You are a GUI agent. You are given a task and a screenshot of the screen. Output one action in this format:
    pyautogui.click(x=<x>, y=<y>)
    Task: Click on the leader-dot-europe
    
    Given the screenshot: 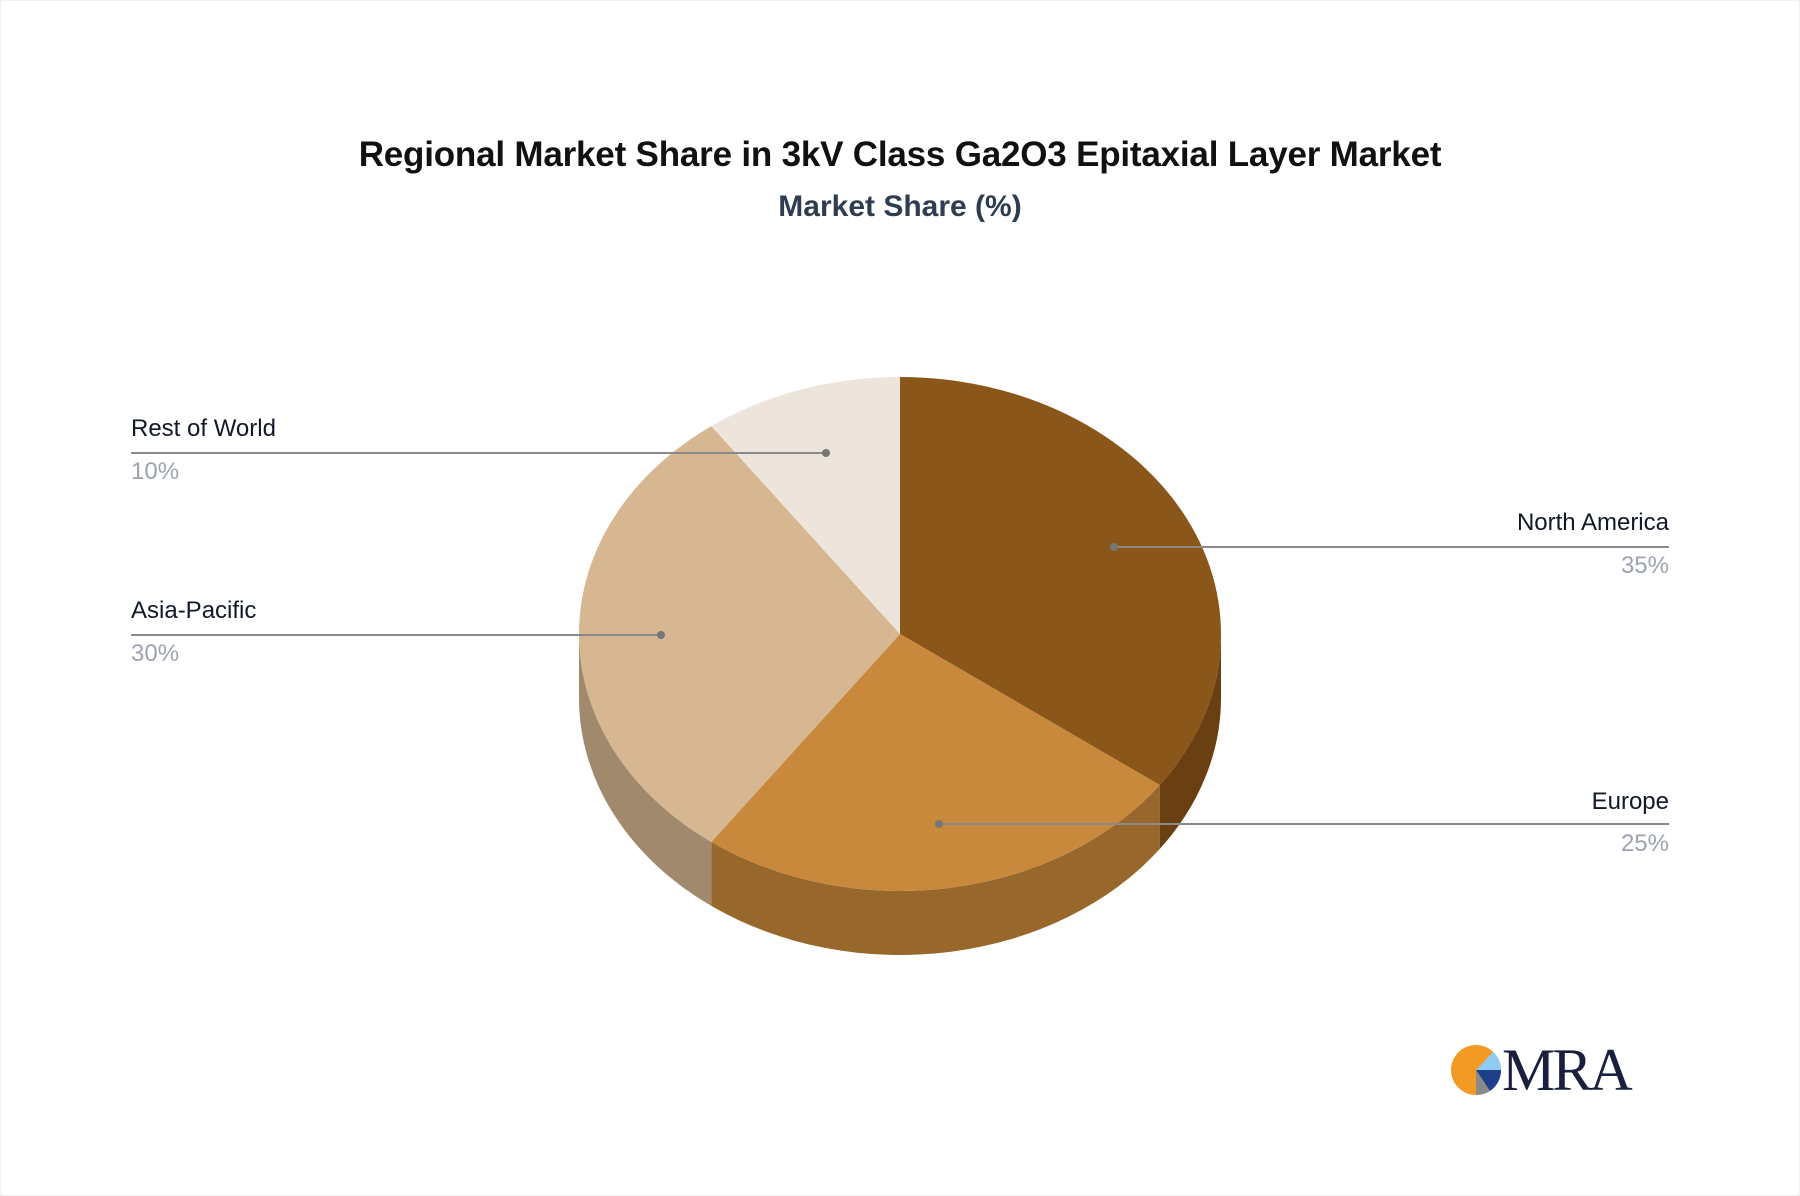 What is the action you would take?
    pyautogui.click(x=939, y=824)
    